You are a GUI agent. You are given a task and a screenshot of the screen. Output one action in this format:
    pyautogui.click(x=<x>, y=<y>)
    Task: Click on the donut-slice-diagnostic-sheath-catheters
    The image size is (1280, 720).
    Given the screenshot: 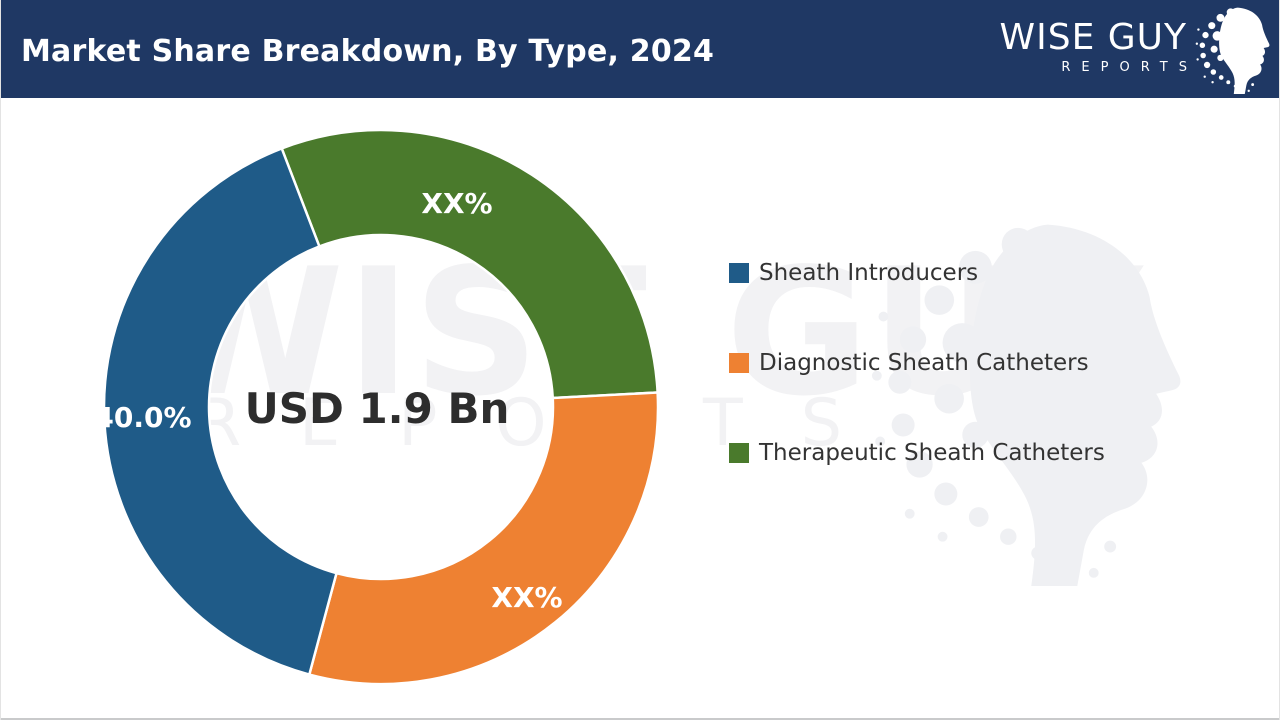 What is the action you would take?
    pyautogui.click(x=484, y=538)
    